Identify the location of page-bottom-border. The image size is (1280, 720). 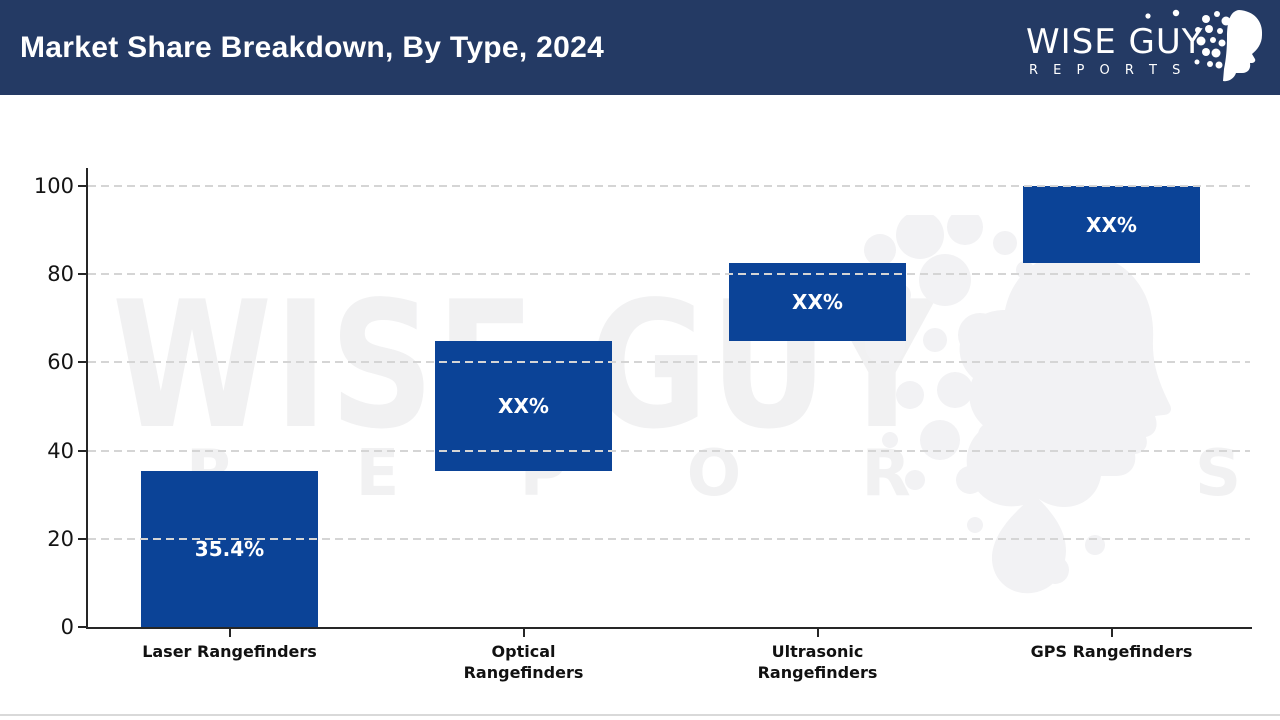
(640, 715).